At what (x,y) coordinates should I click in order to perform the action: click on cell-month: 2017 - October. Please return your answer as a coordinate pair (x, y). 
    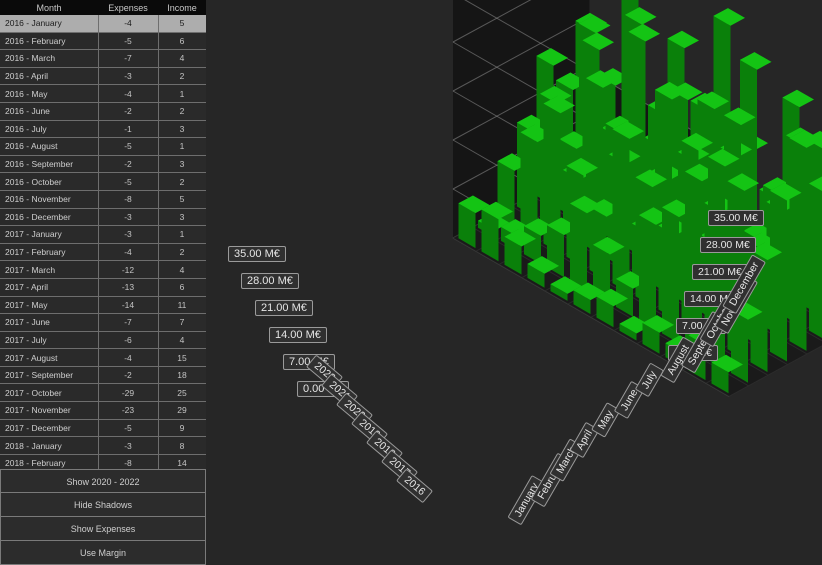
    Looking at the image, I should click on (49, 393).